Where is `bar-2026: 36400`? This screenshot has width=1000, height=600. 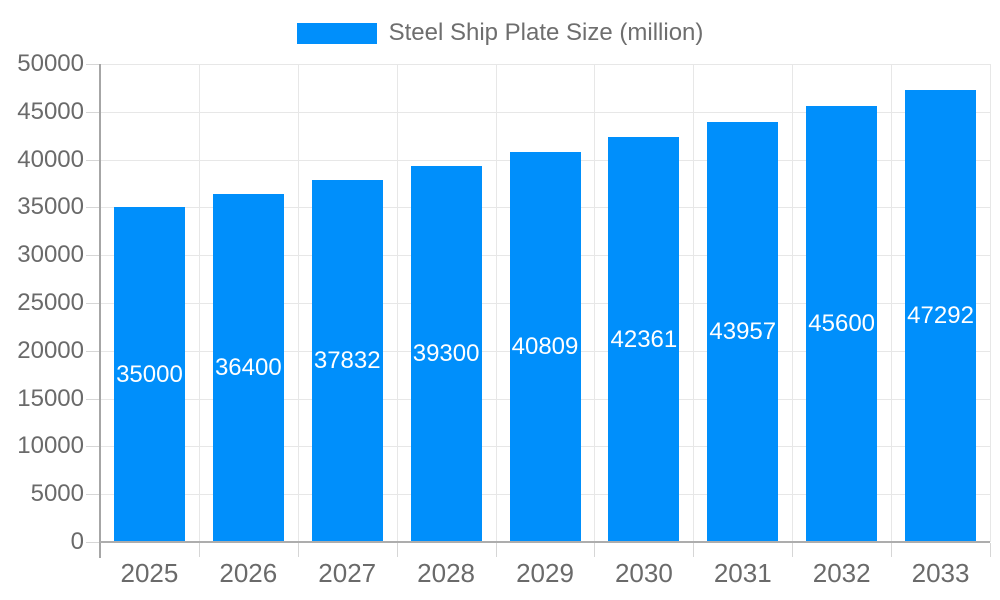 bar-2026: 36400 is located at coordinates (248, 368).